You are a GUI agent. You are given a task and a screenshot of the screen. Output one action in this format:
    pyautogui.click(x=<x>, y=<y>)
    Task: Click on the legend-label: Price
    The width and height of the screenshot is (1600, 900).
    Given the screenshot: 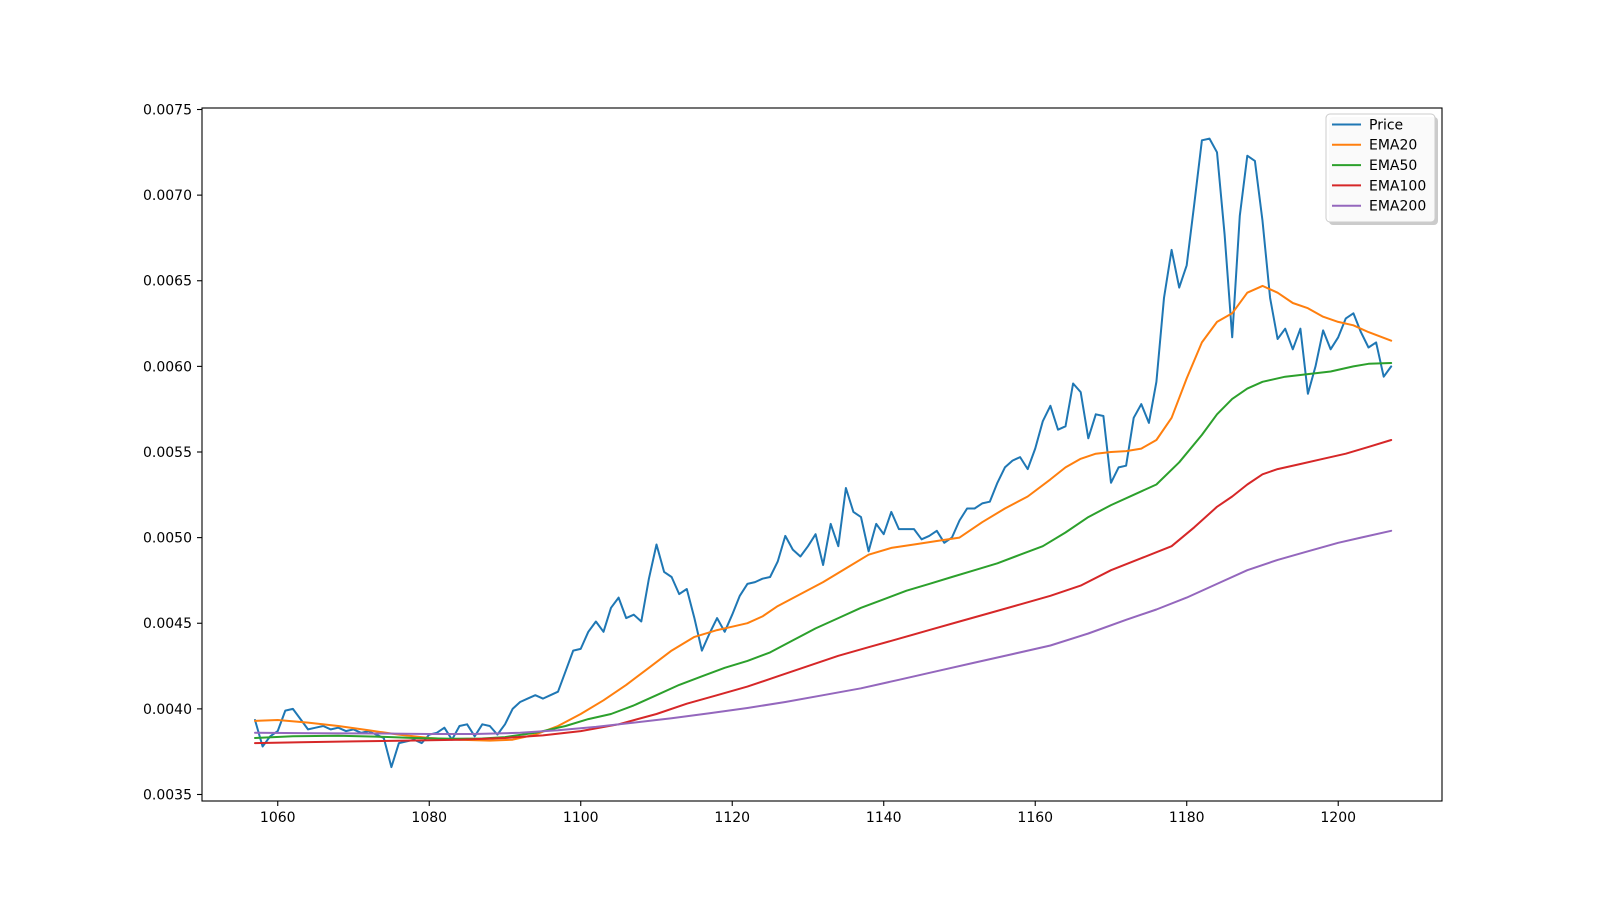 What is the action you would take?
    pyautogui.click(x=1386, y=125)
    